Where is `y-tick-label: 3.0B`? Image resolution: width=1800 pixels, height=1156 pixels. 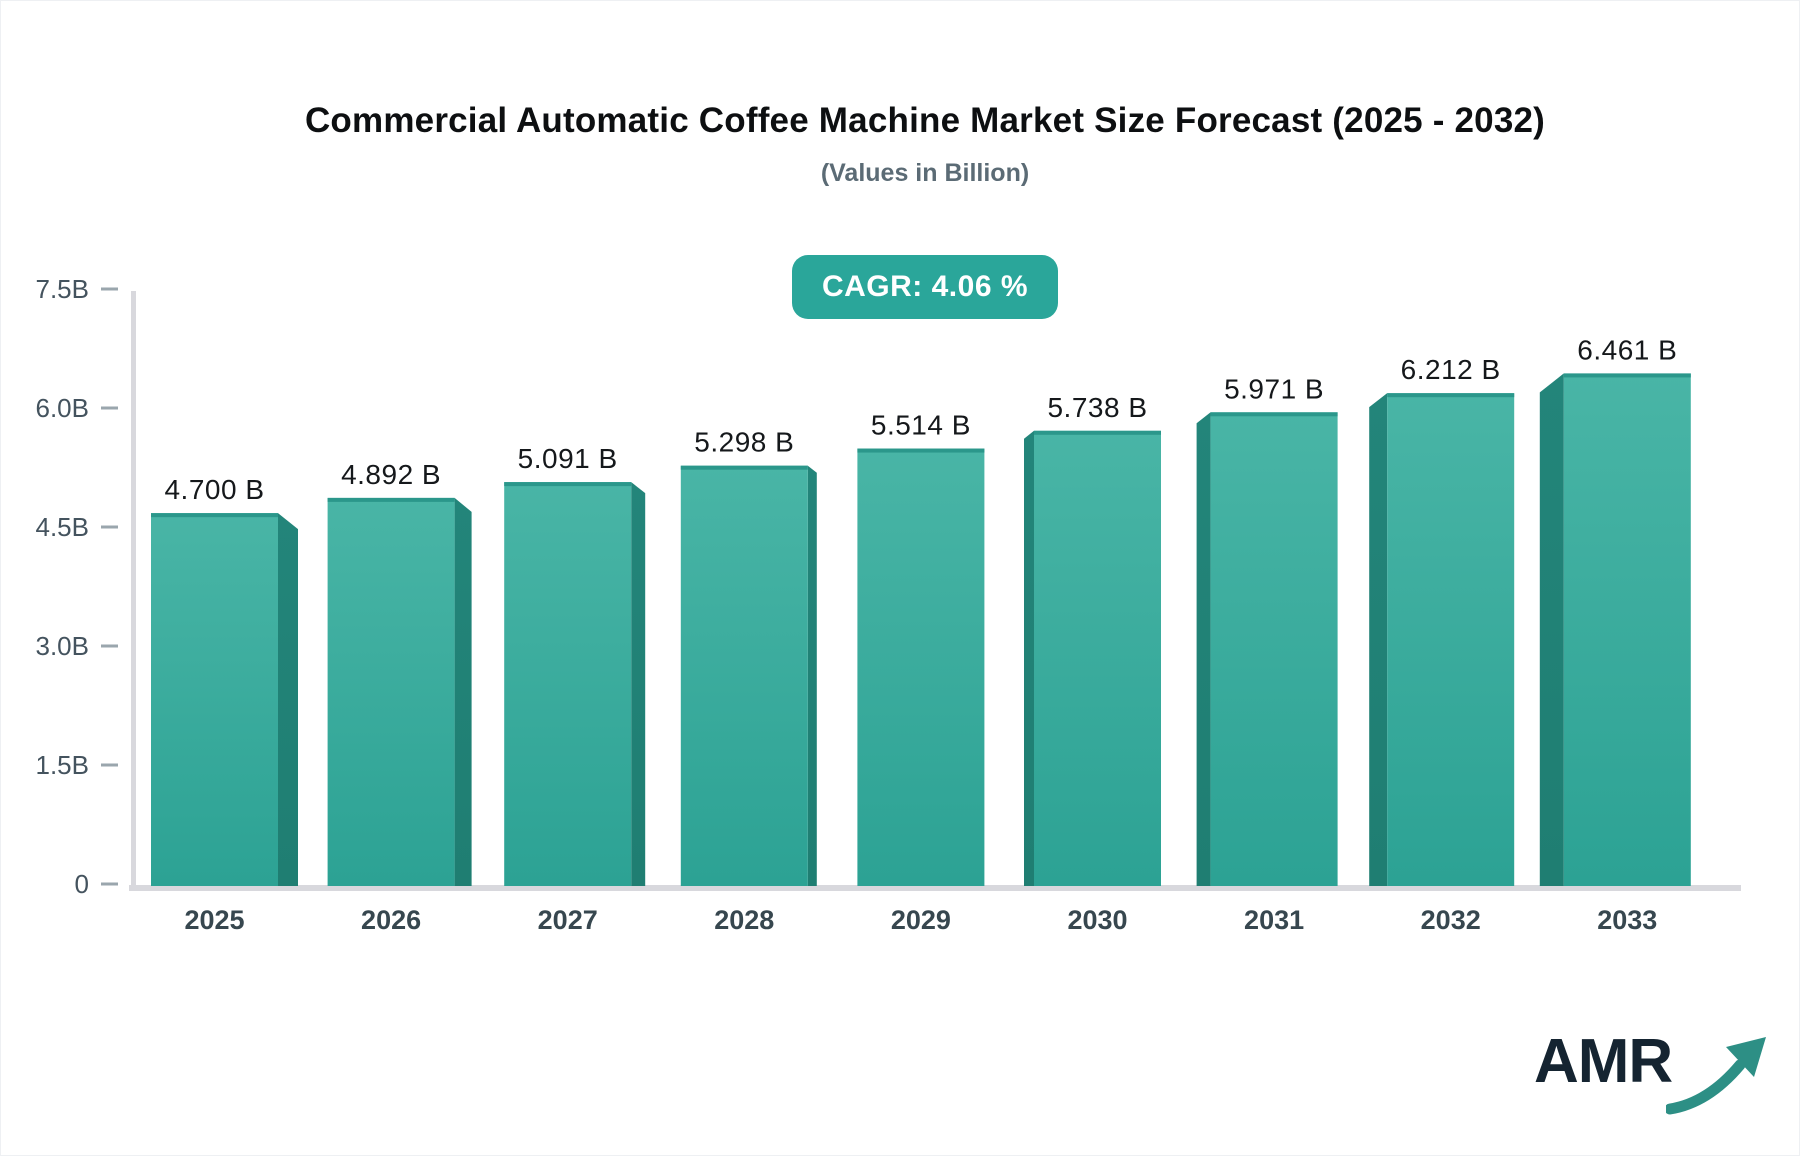
y-tick-label: 3.0B is located at coordinates (63, 646).